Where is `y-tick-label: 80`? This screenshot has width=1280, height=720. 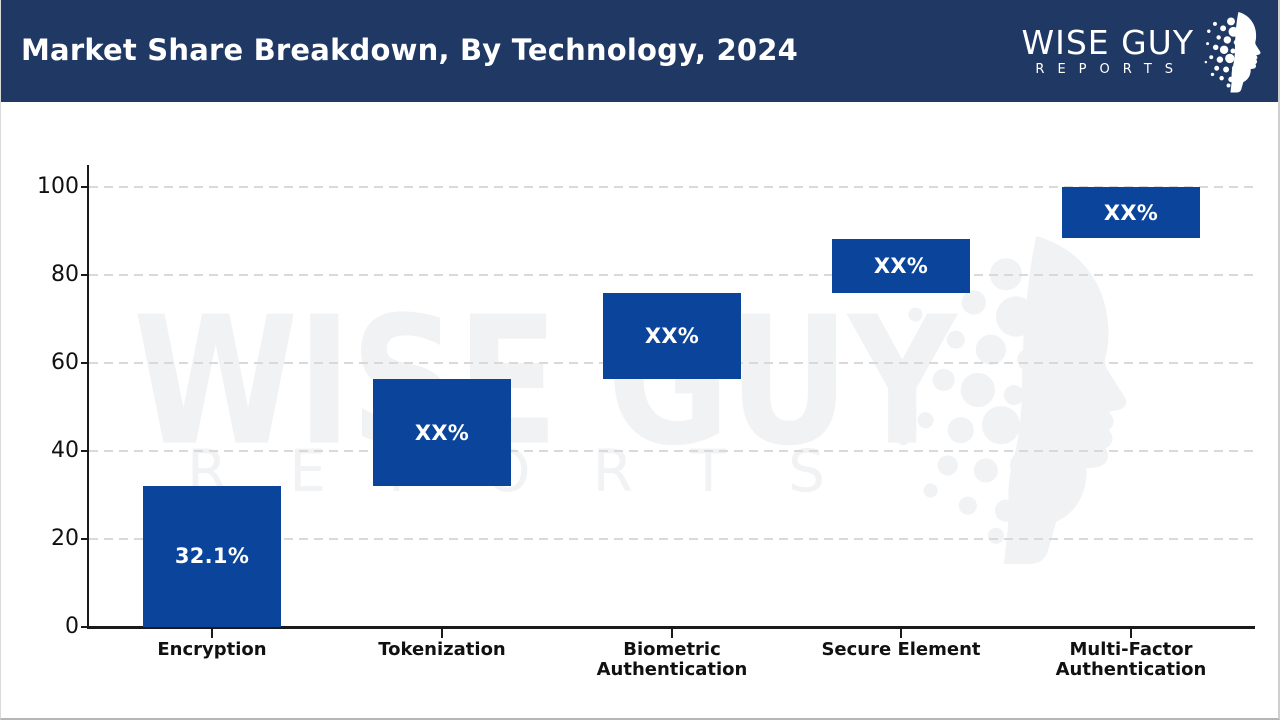 y-tick-label: 80 is located at coordinates (65, 274).